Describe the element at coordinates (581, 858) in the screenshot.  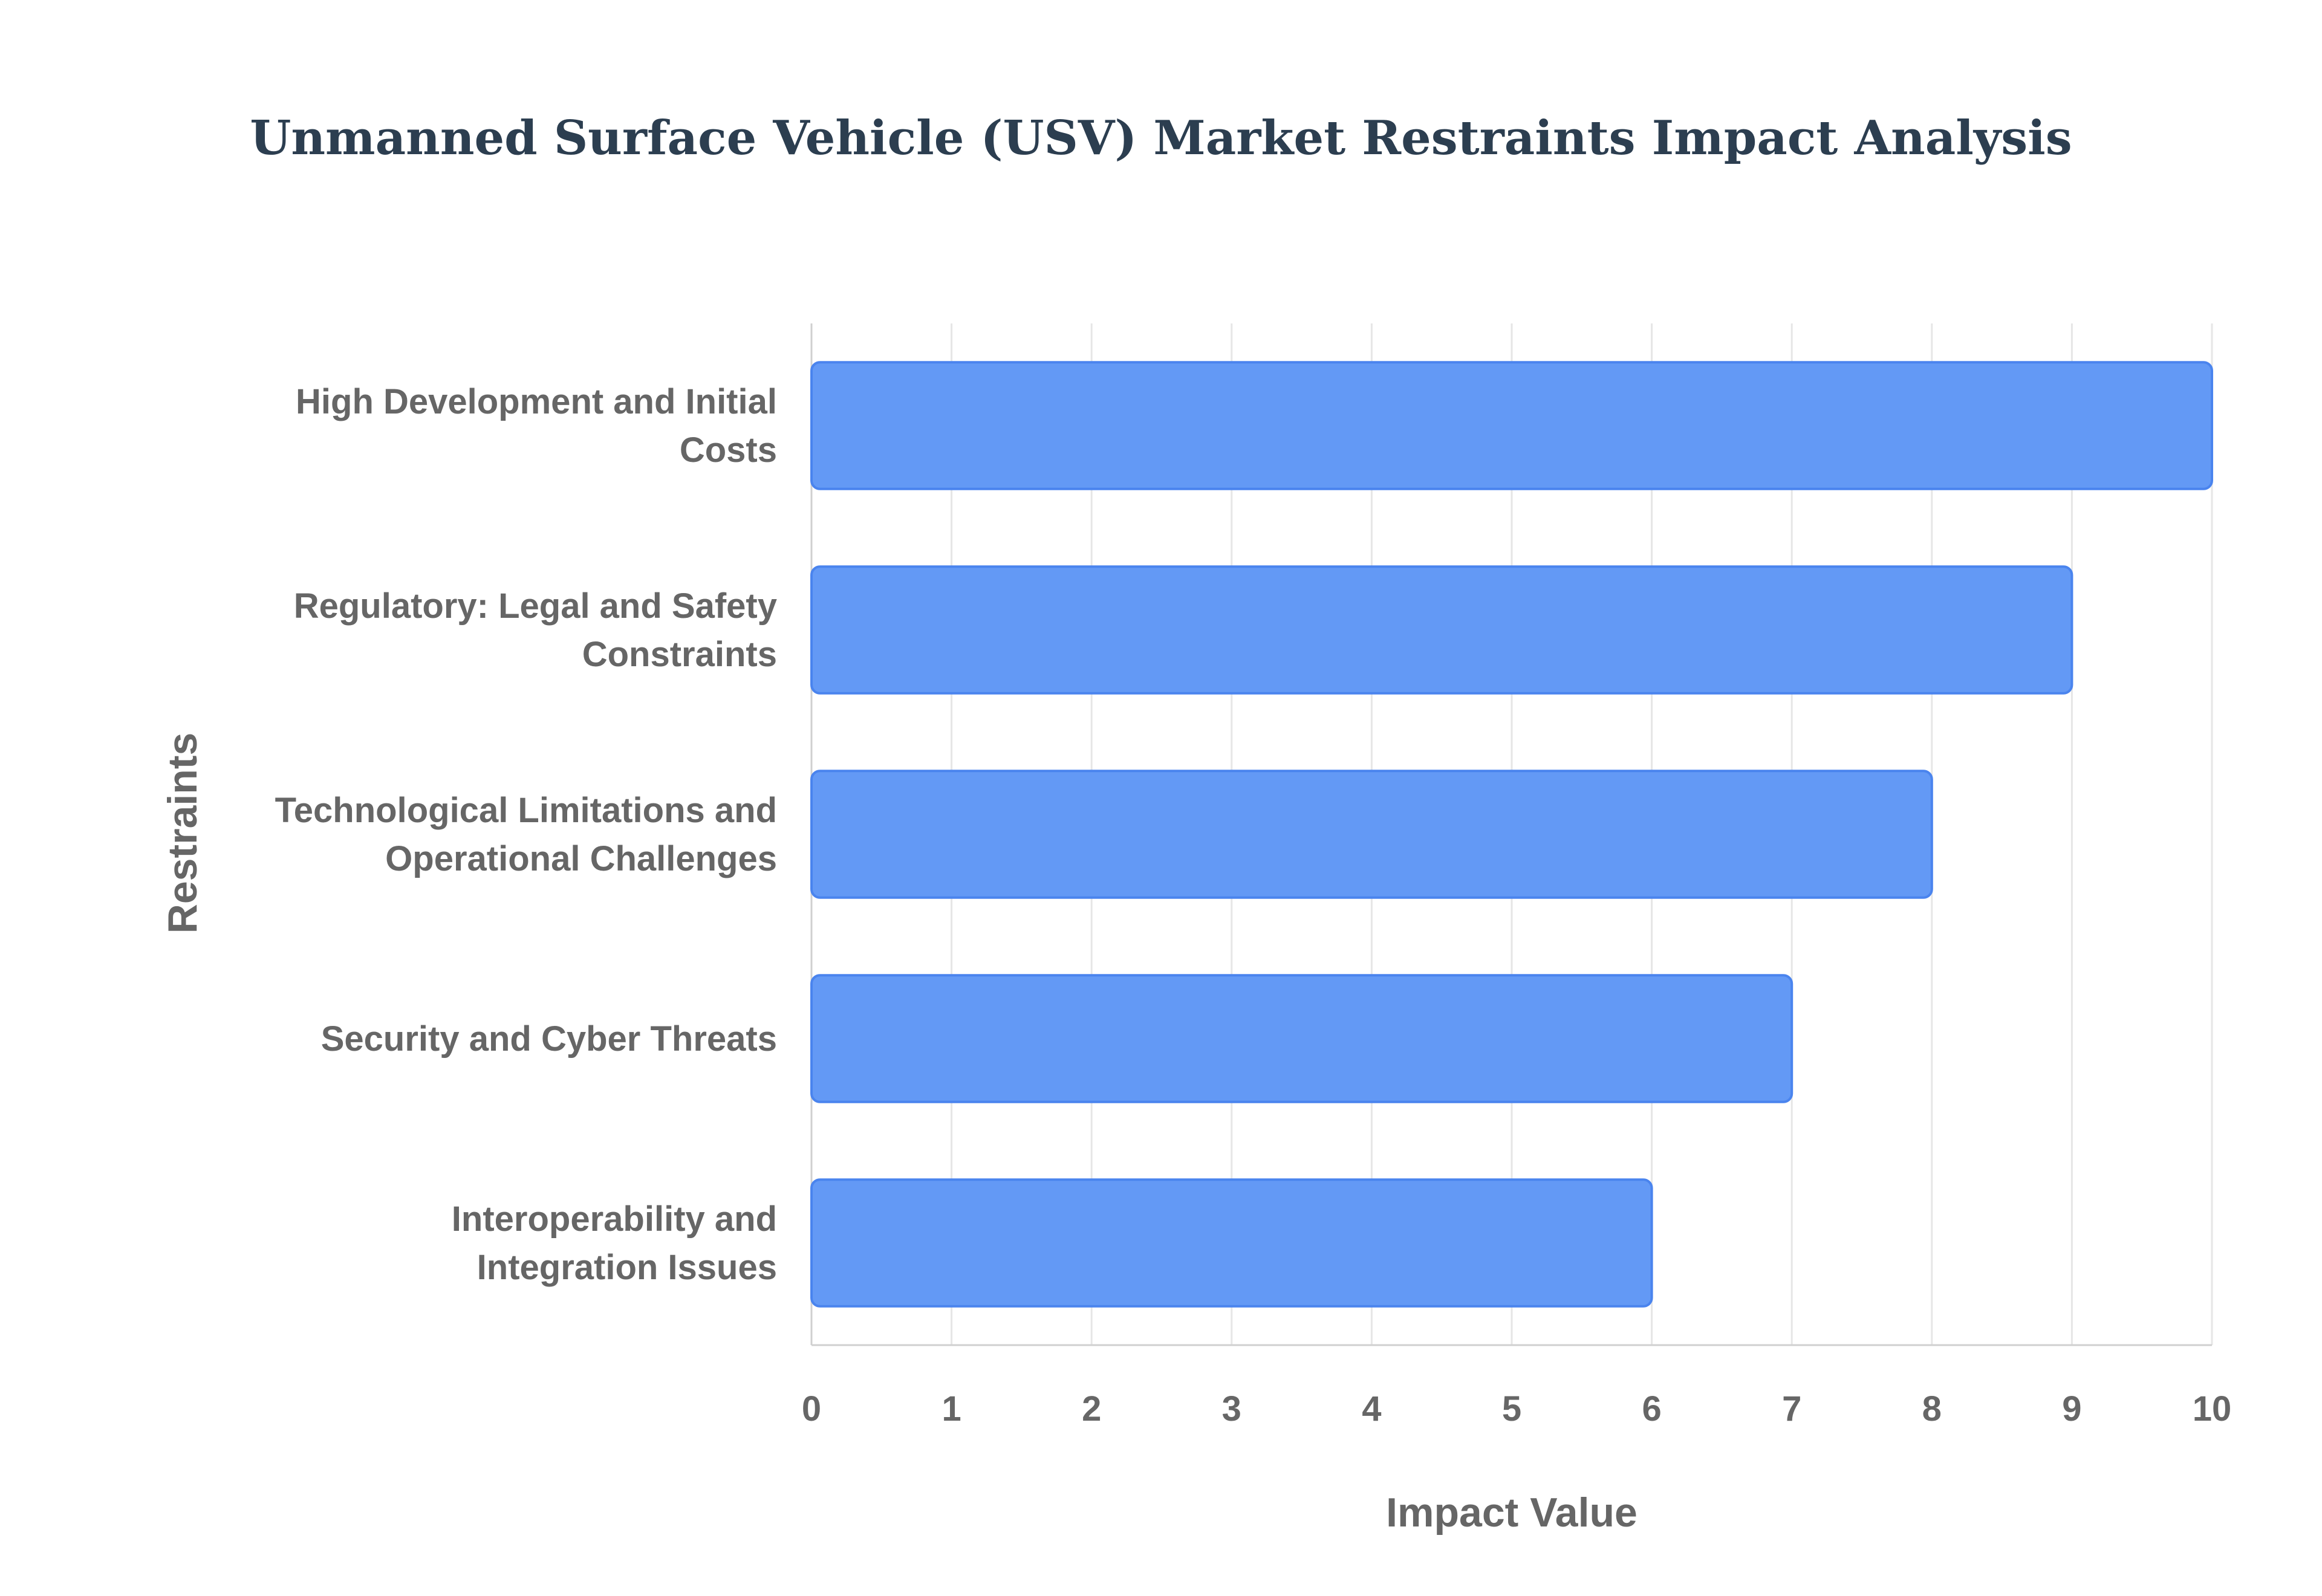
I see `category-label-line: Operational Challenges` at that location.